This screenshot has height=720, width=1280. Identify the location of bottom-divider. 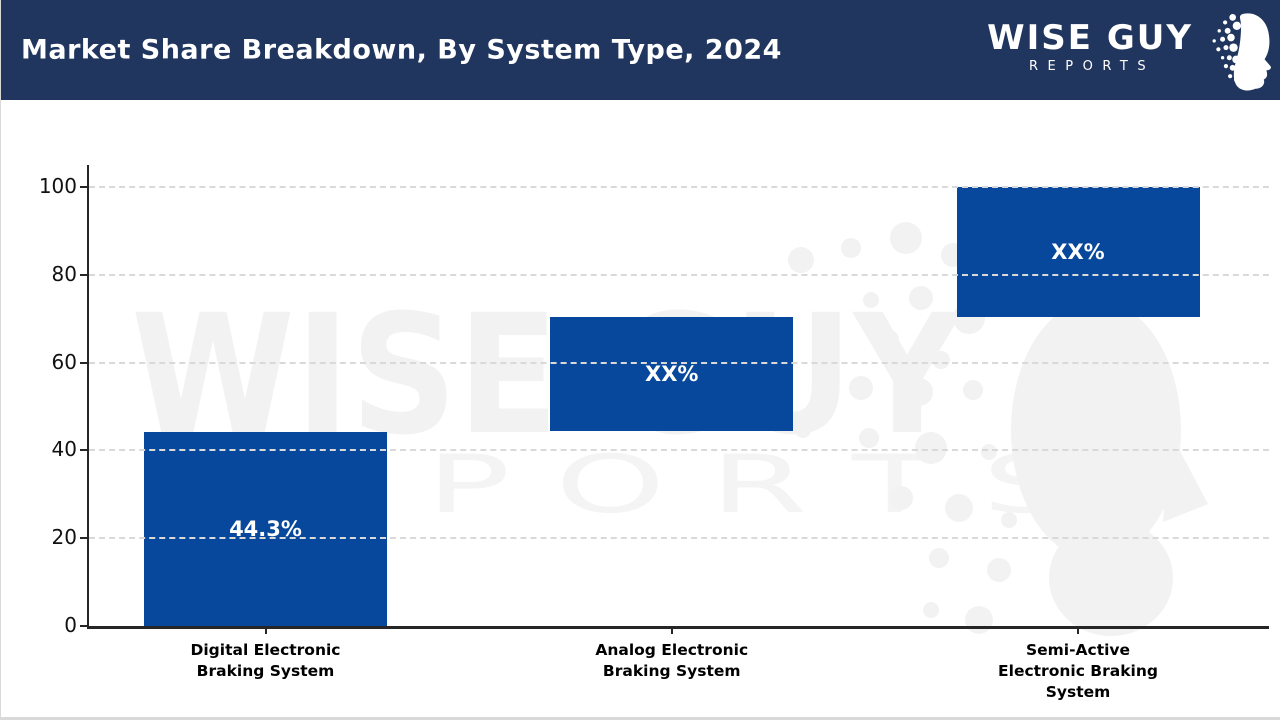
(640, 718).